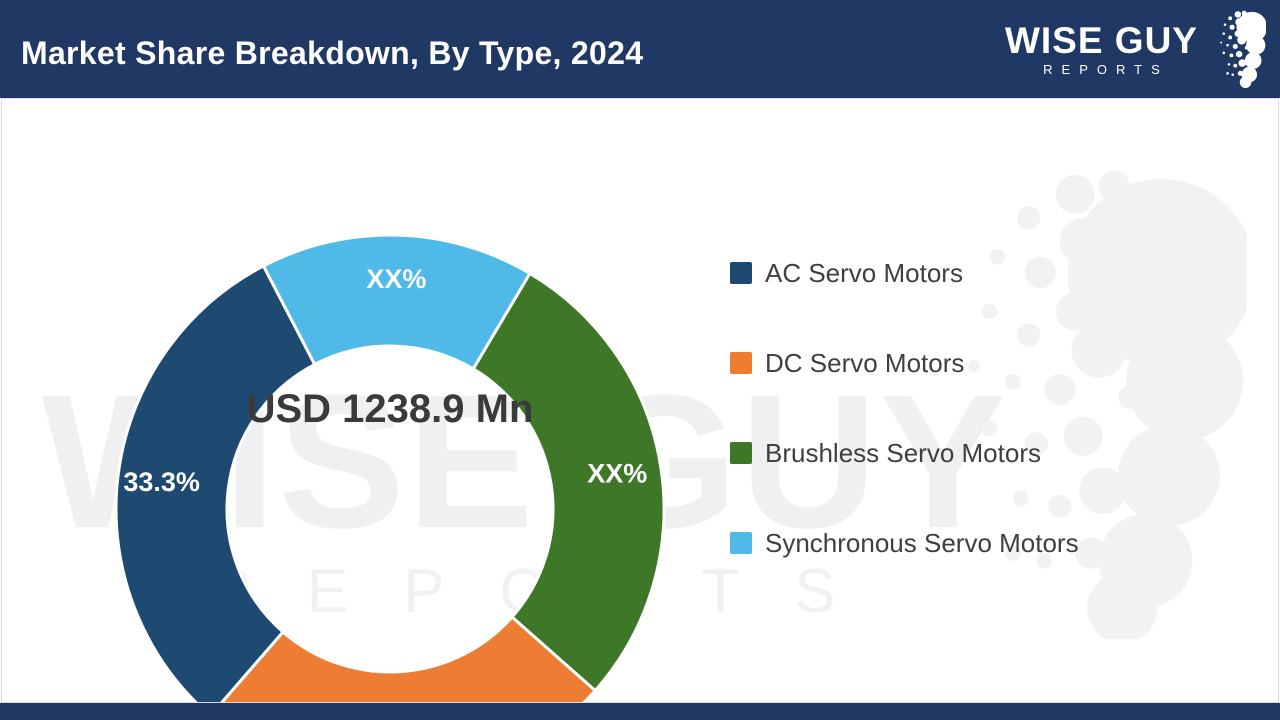 The width and height of the screenshot is (1280, 720). I want to click on legend-label: Brushless Servo Motors, so click(903, 452).